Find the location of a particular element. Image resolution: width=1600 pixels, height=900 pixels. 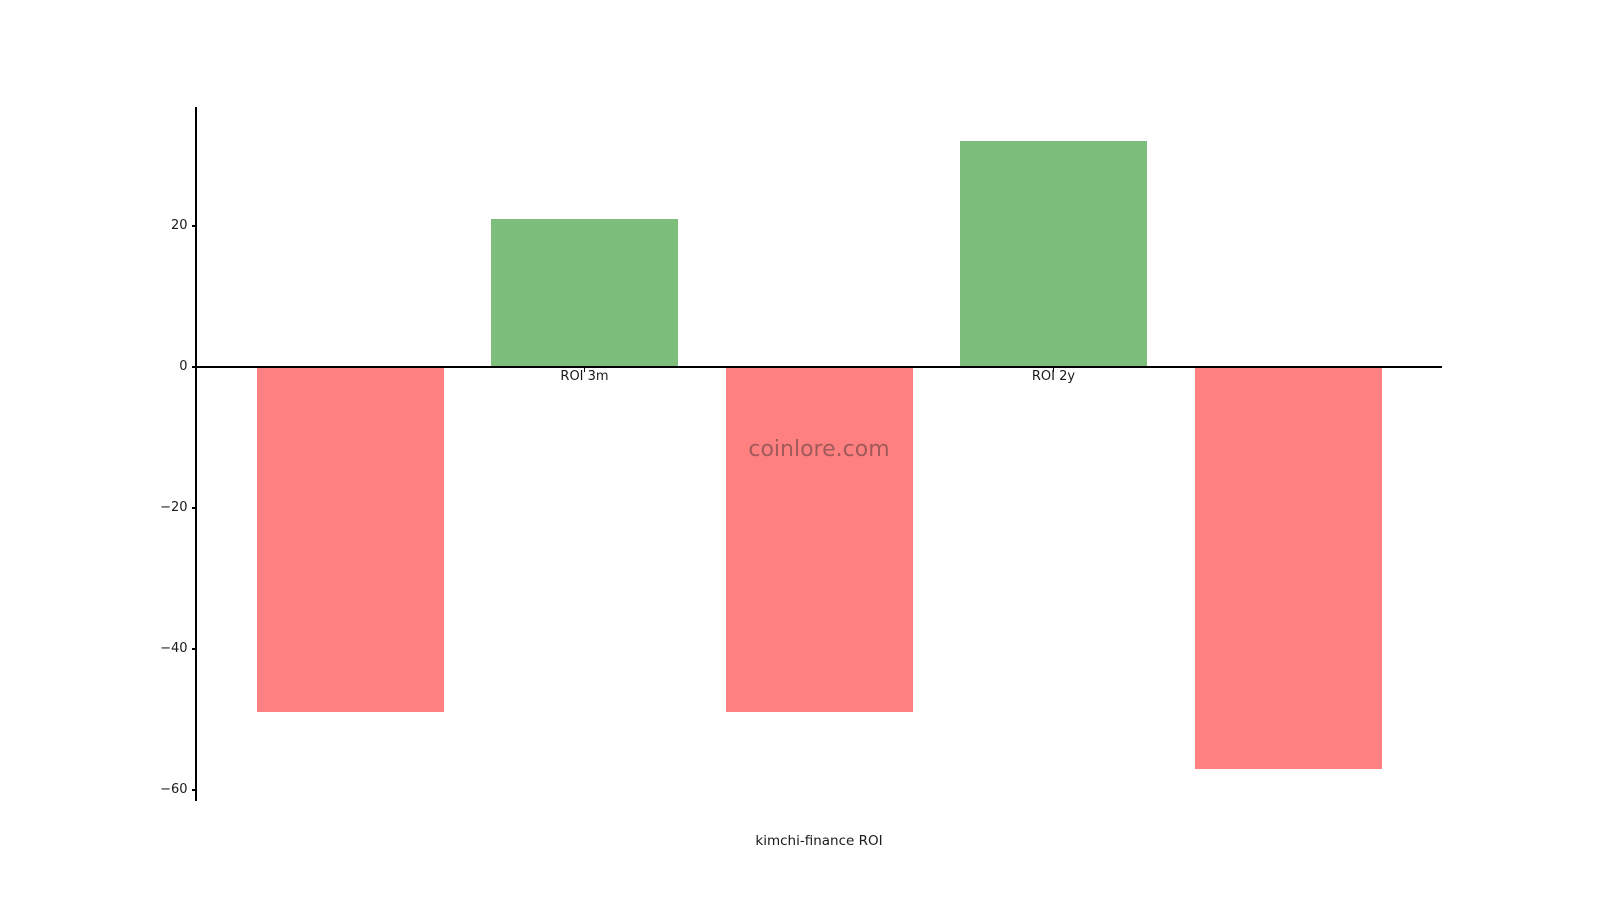

watermark: coinlore.com is located at coordinates (819, 449).